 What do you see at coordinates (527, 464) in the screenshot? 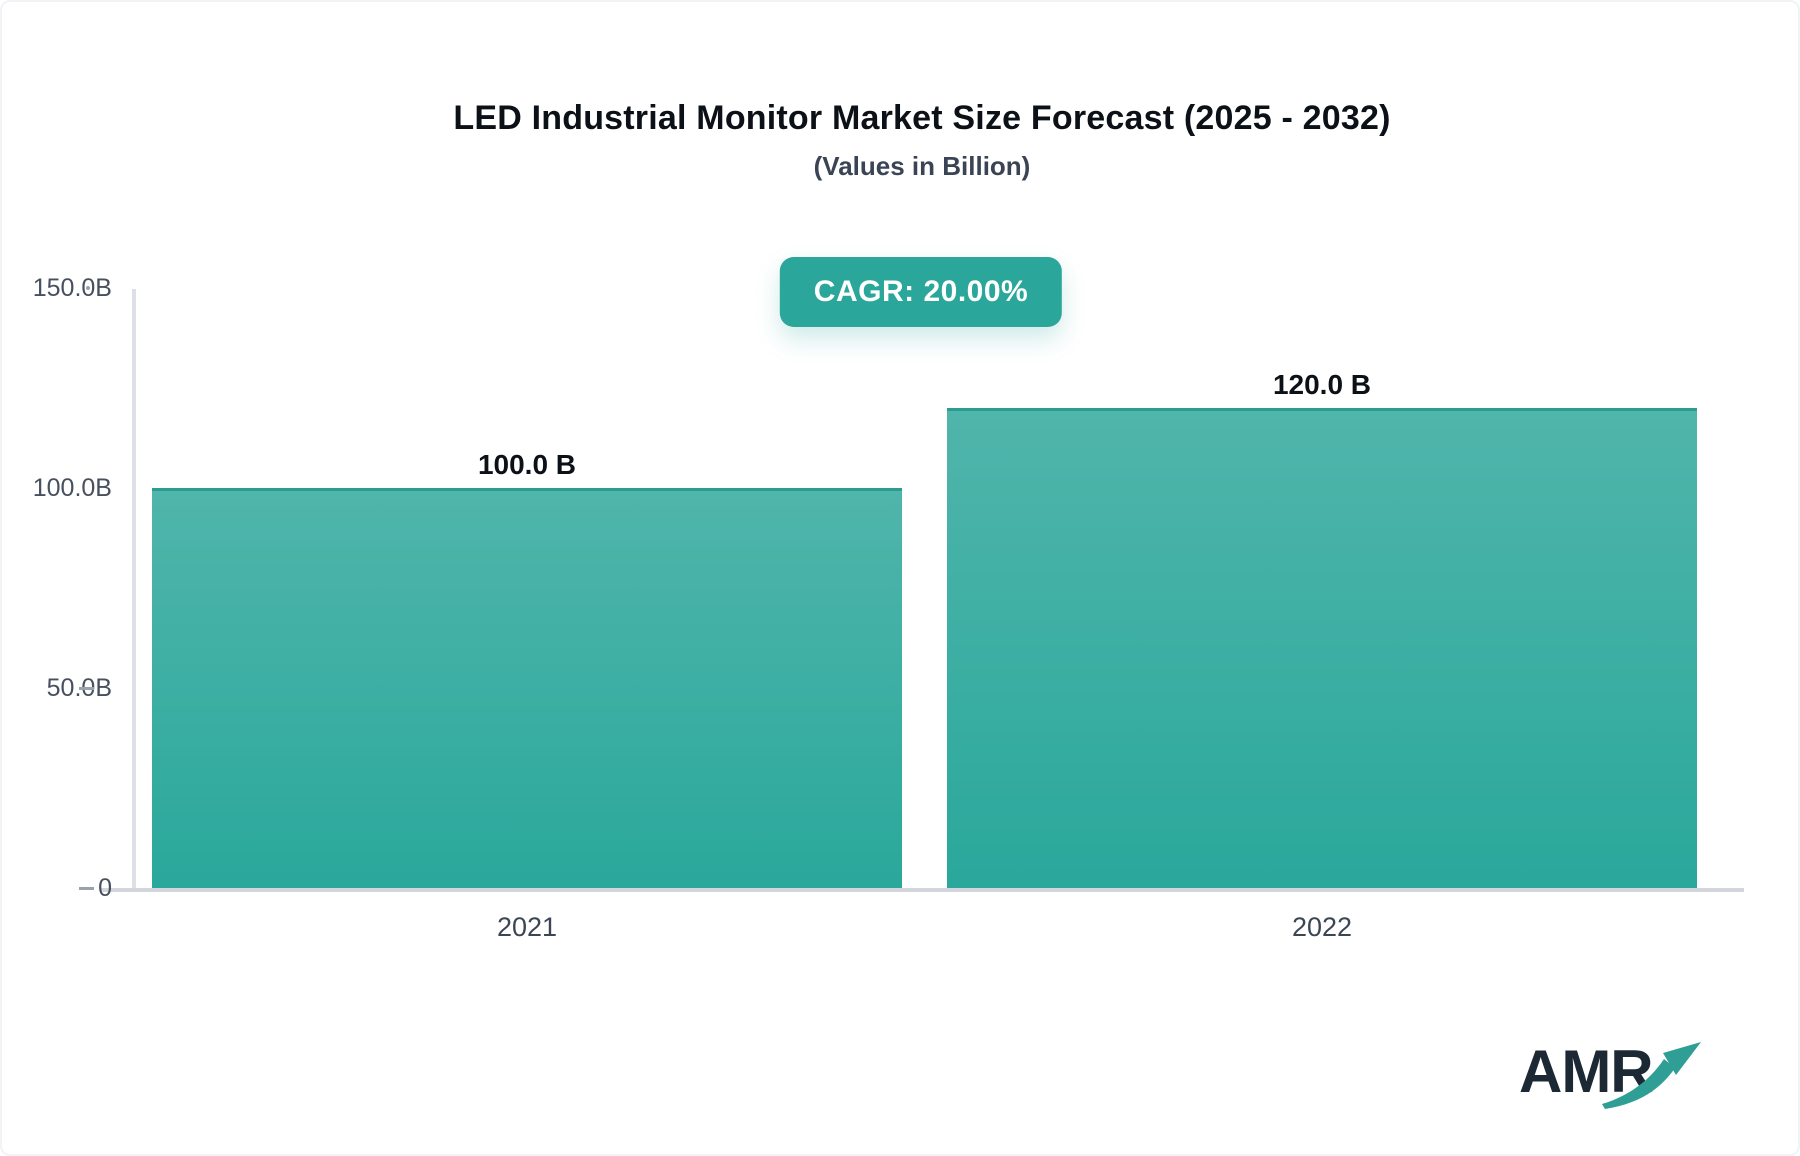
I see `bar-value-label-2021: 100.0 B` at bounding box center [527, 464].